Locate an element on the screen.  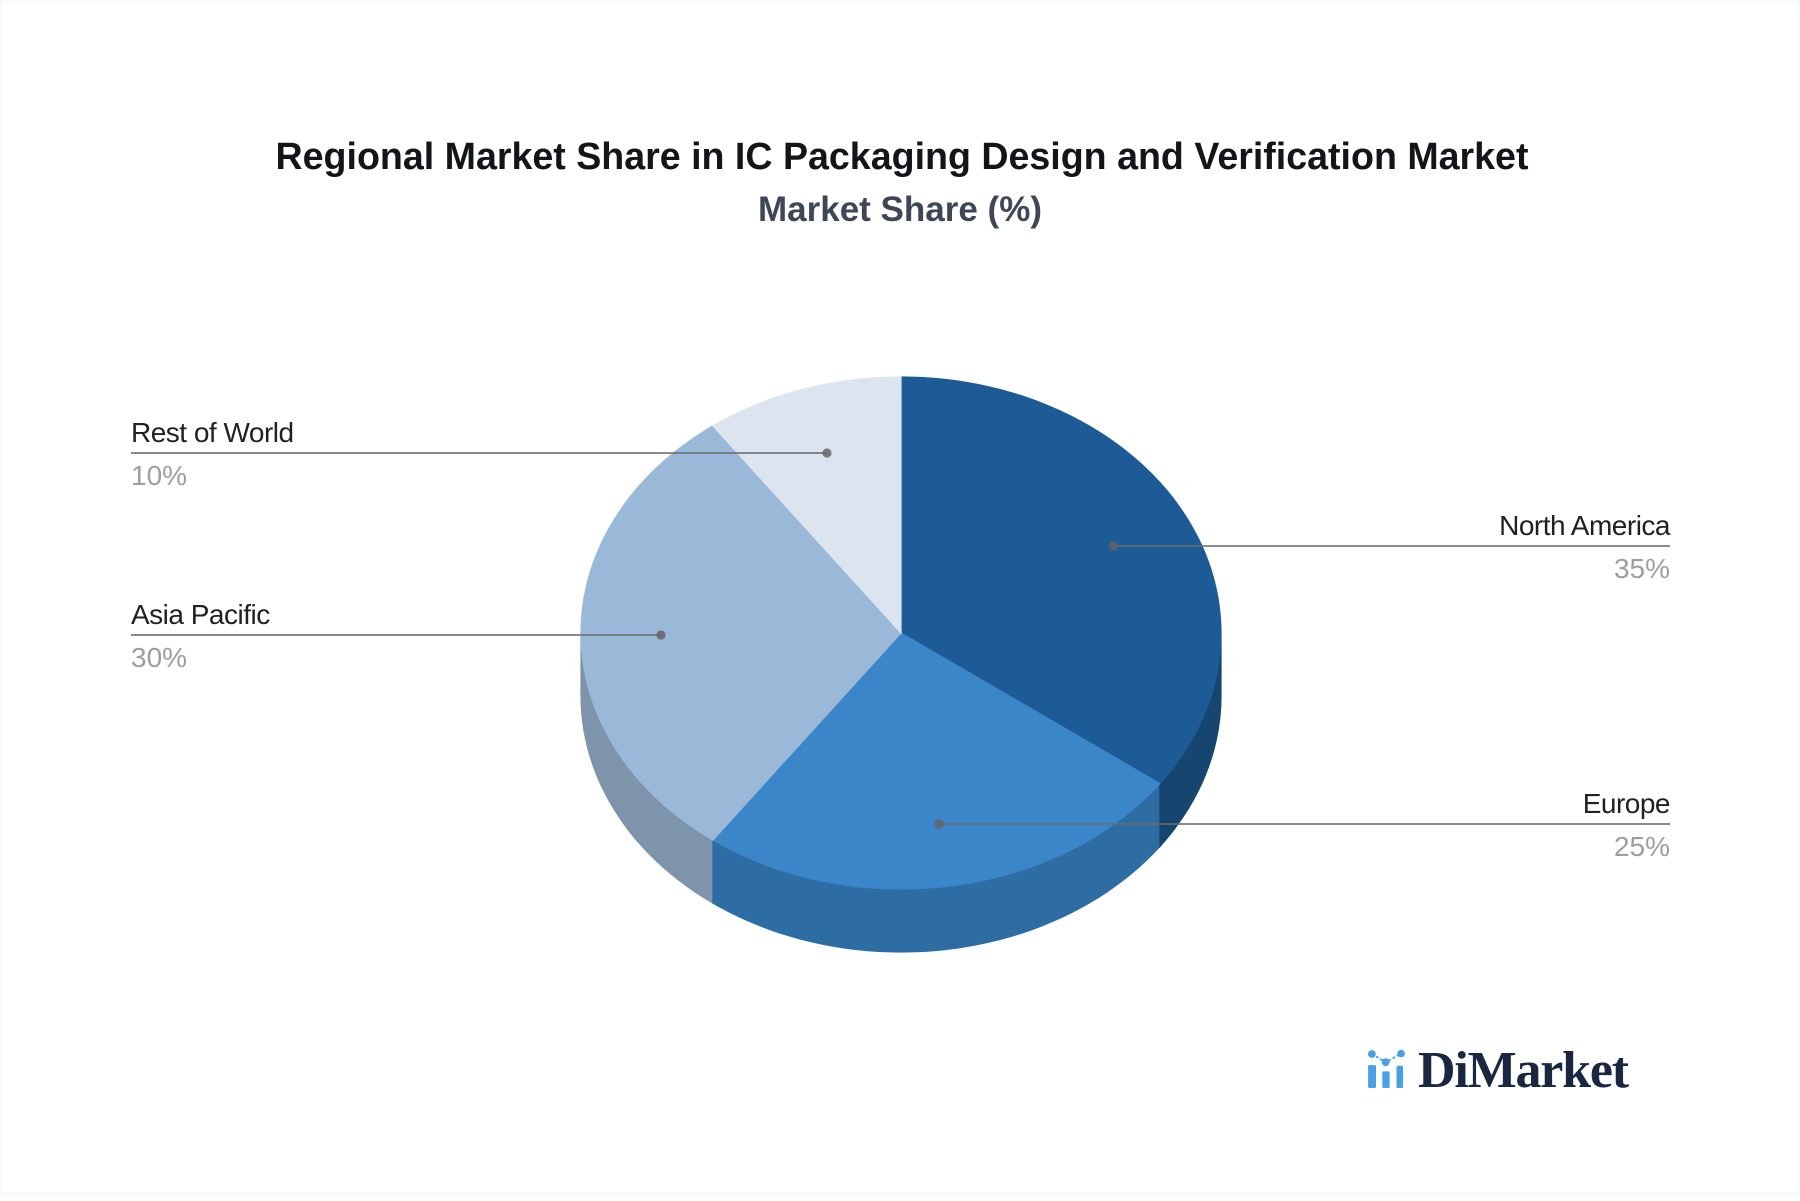
svg-text: North America is located at coordinates (1585, 525).